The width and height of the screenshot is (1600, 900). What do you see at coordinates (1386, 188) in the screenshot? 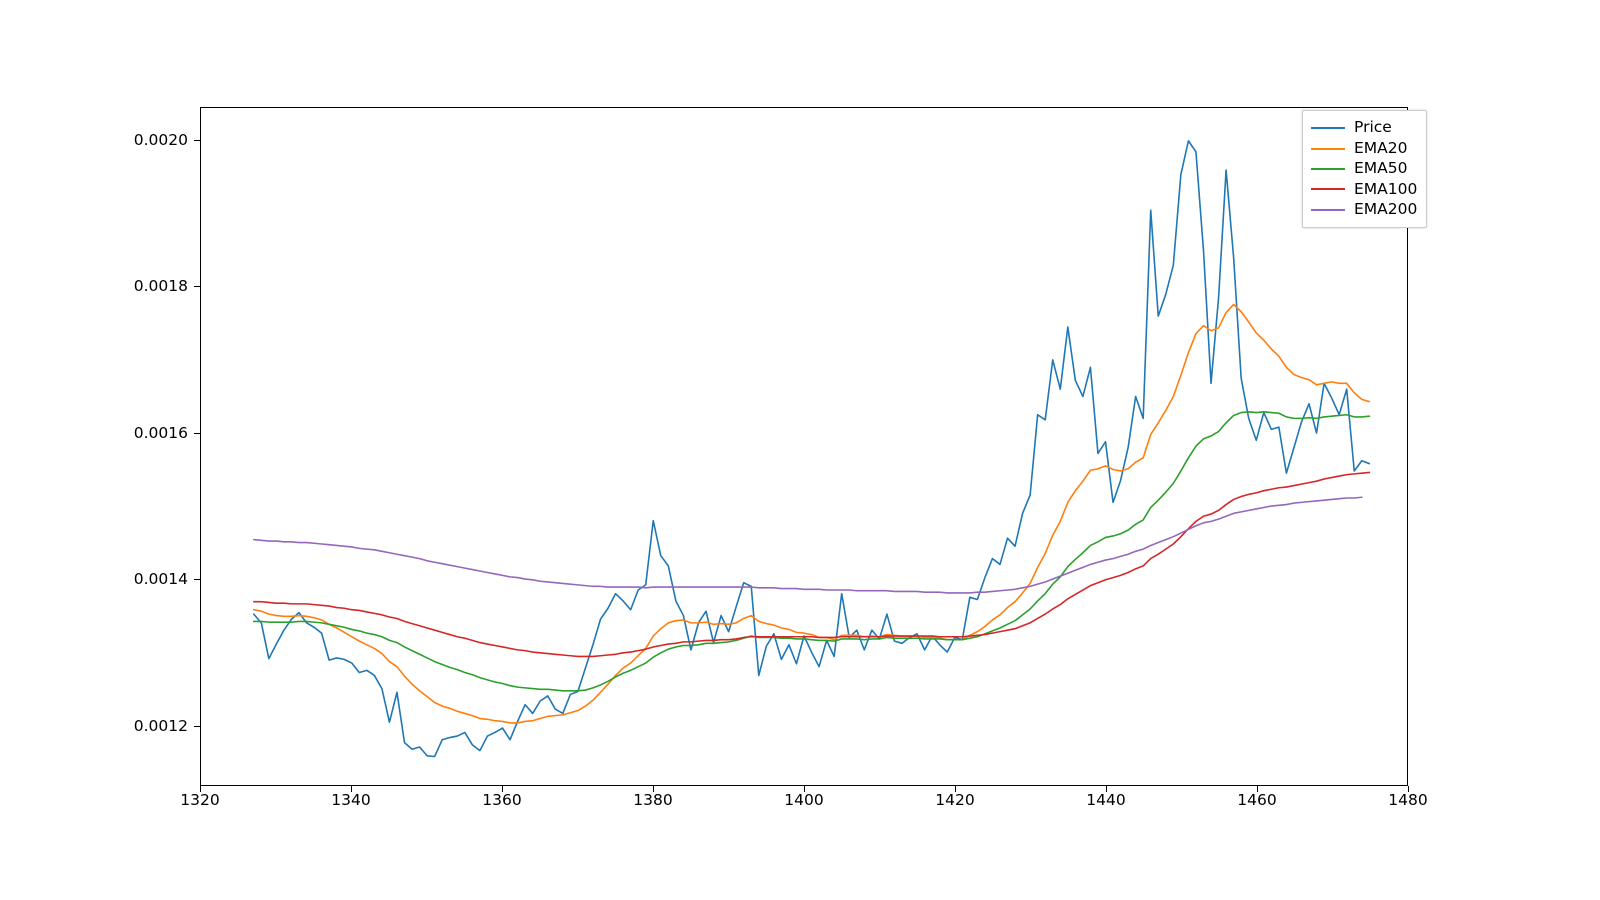
I see `legend-label: EMA100` at bounding box center [1386, 188].